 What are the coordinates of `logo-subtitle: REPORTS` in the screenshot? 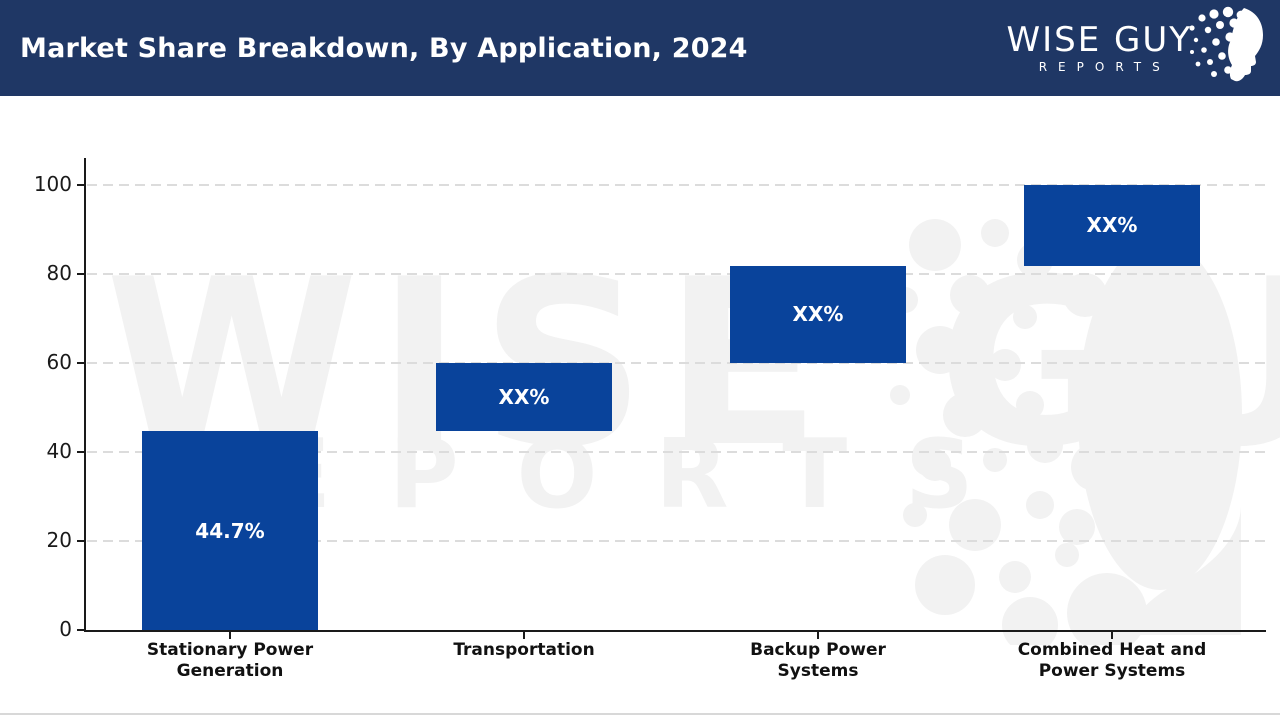 It's located at (1104, 66).